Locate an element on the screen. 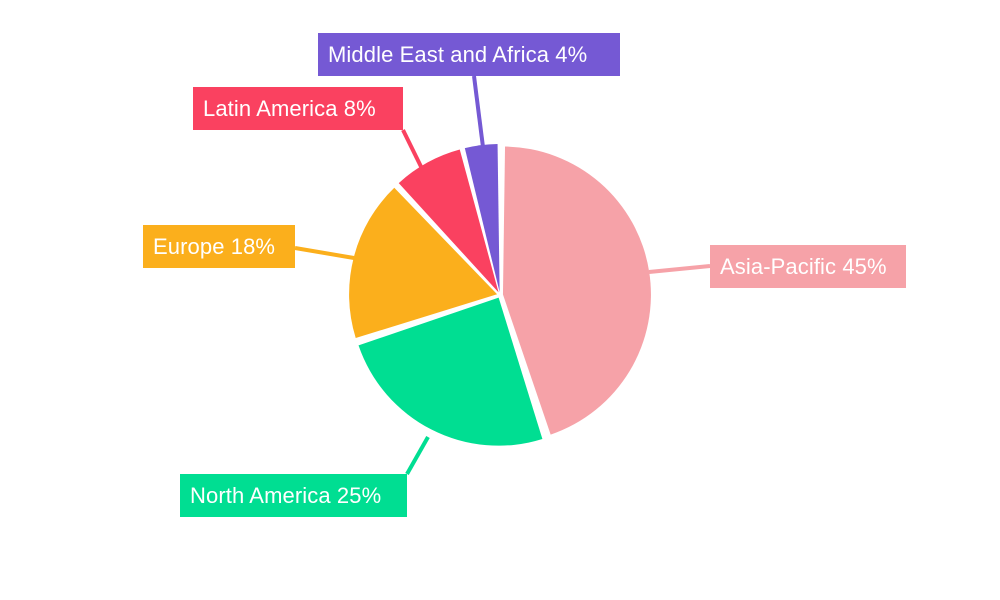 The image size is (1000, 600). leader-line-north-america is located at coordinates (417, 455).